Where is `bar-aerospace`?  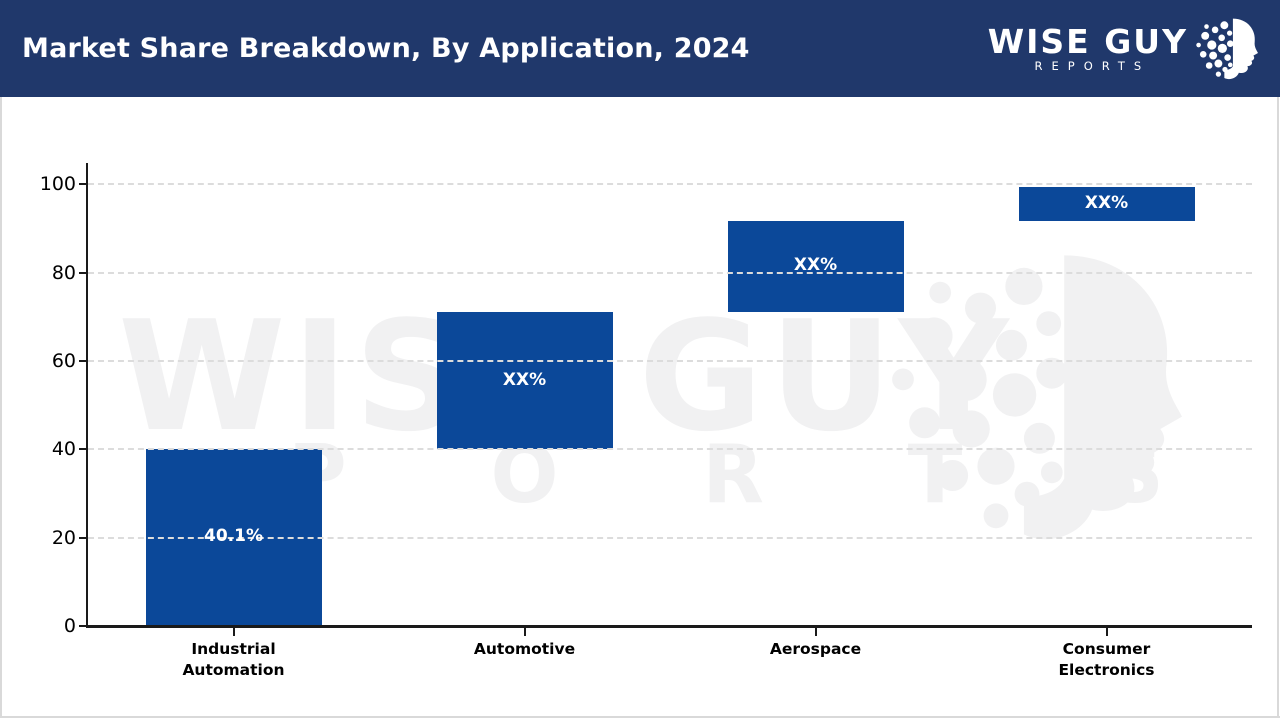 bar-aerospace is located at coordinates (815, 266).